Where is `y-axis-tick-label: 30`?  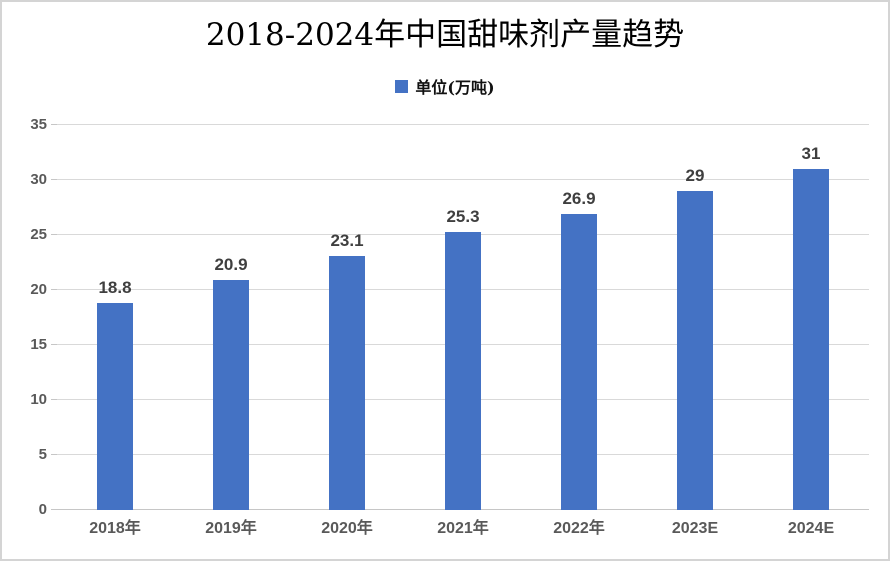
y-axis-tick-label: 30 is located at coordinates (38, 179).